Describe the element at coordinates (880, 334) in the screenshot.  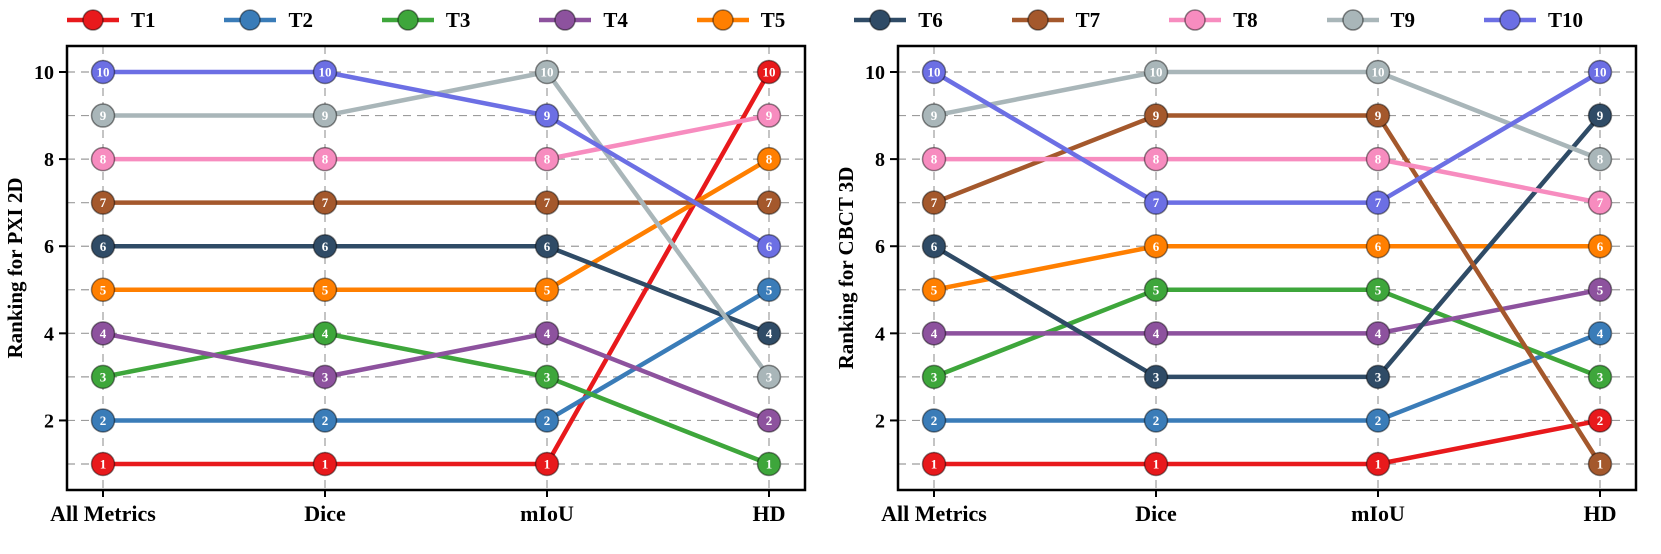
I see `y-tick-label: 4` at that location.